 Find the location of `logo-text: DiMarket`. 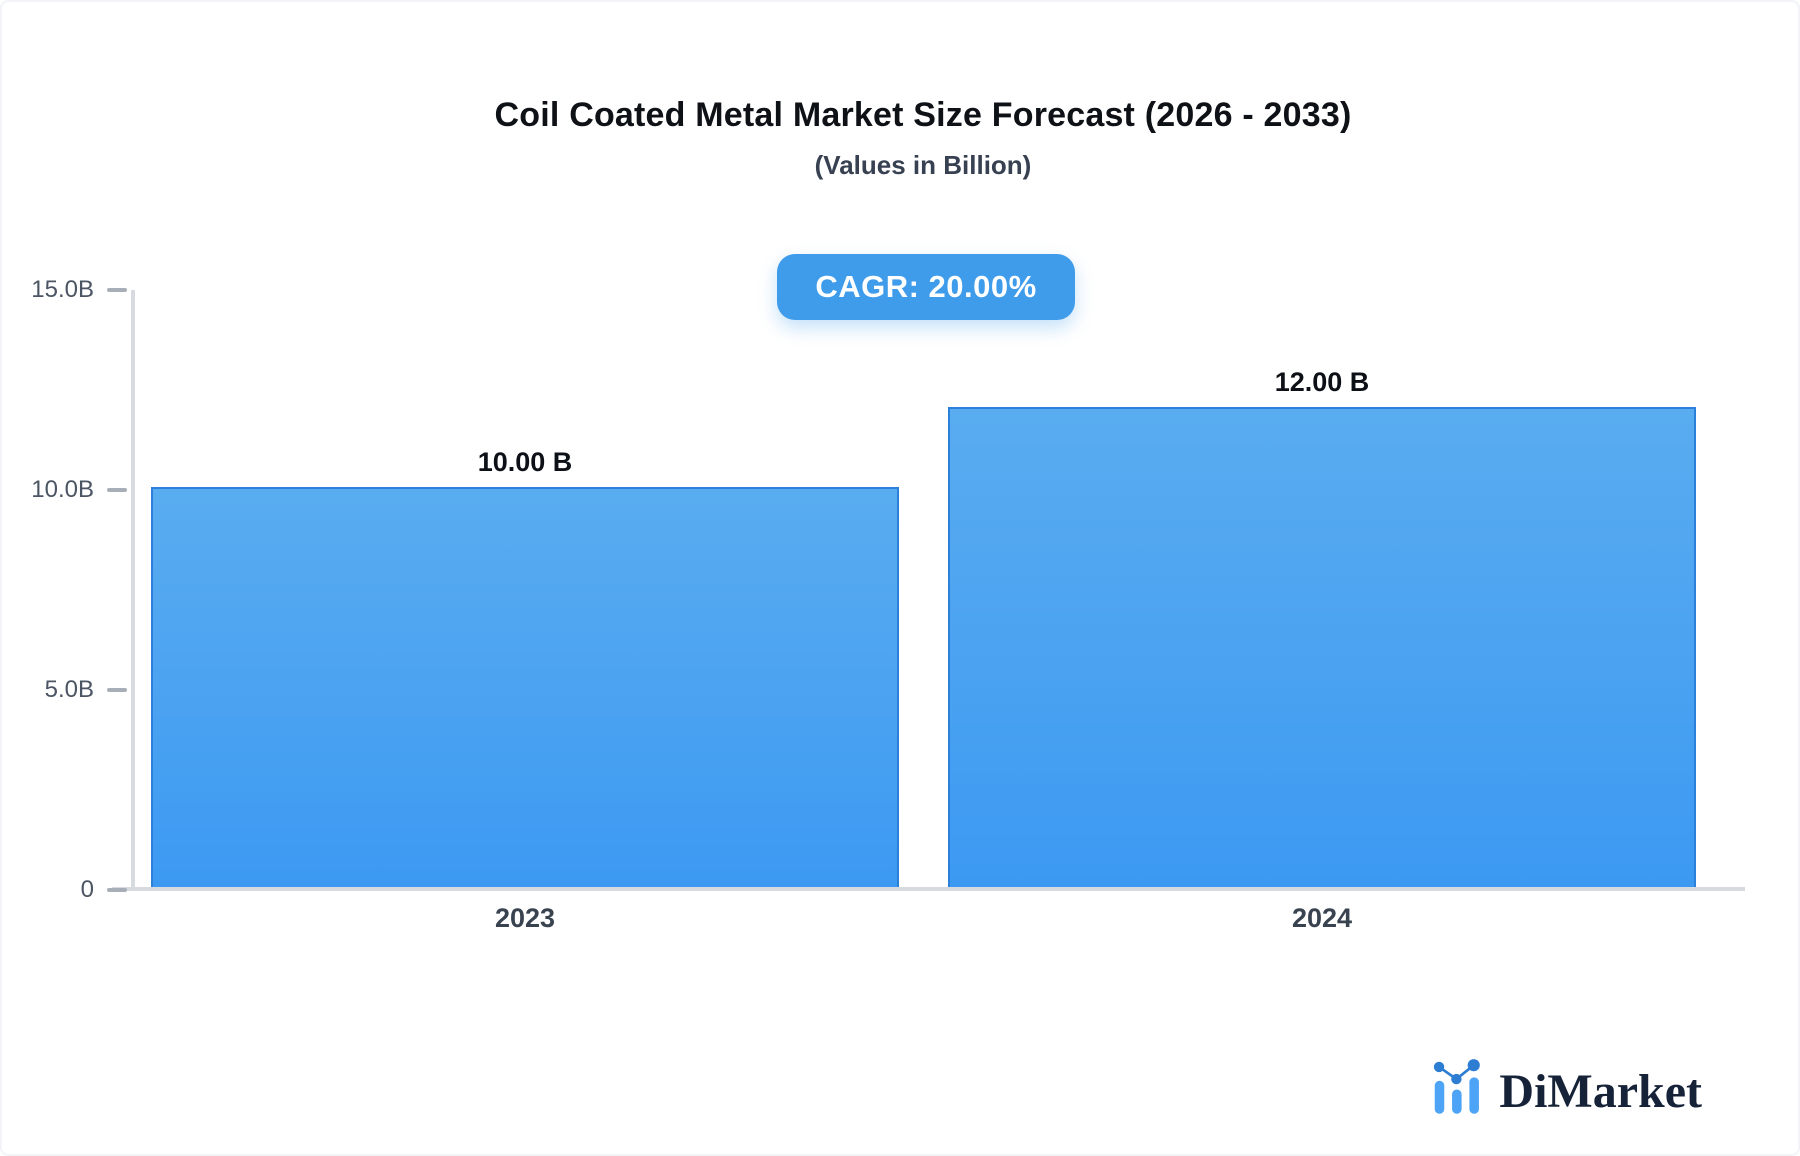

logo-text: DiMarket is located at coordinates (1600, 1091).